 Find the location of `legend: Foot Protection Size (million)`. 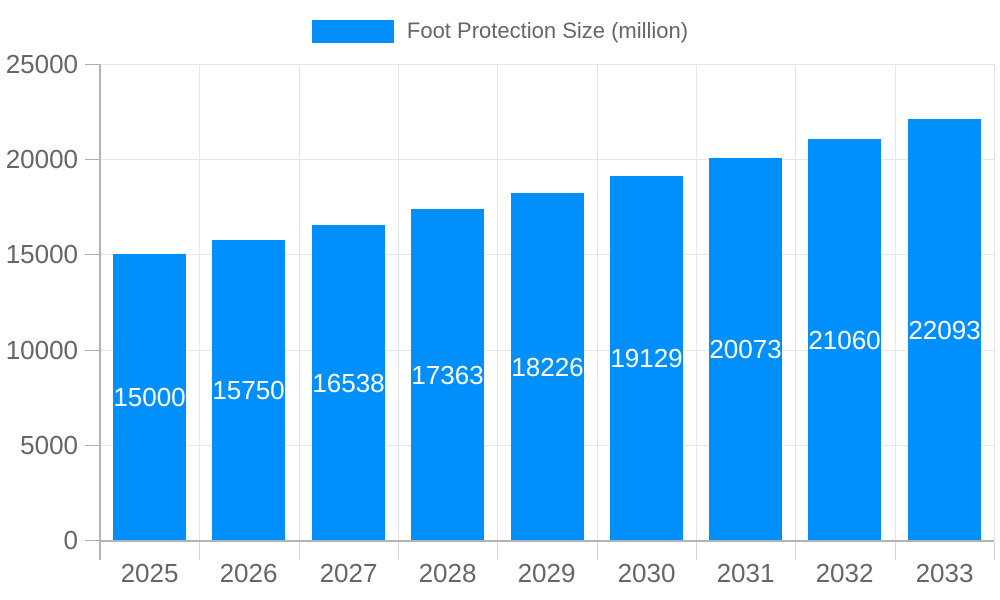

legend: Foot Protection Size (million) is located at coordinates (500, 31).